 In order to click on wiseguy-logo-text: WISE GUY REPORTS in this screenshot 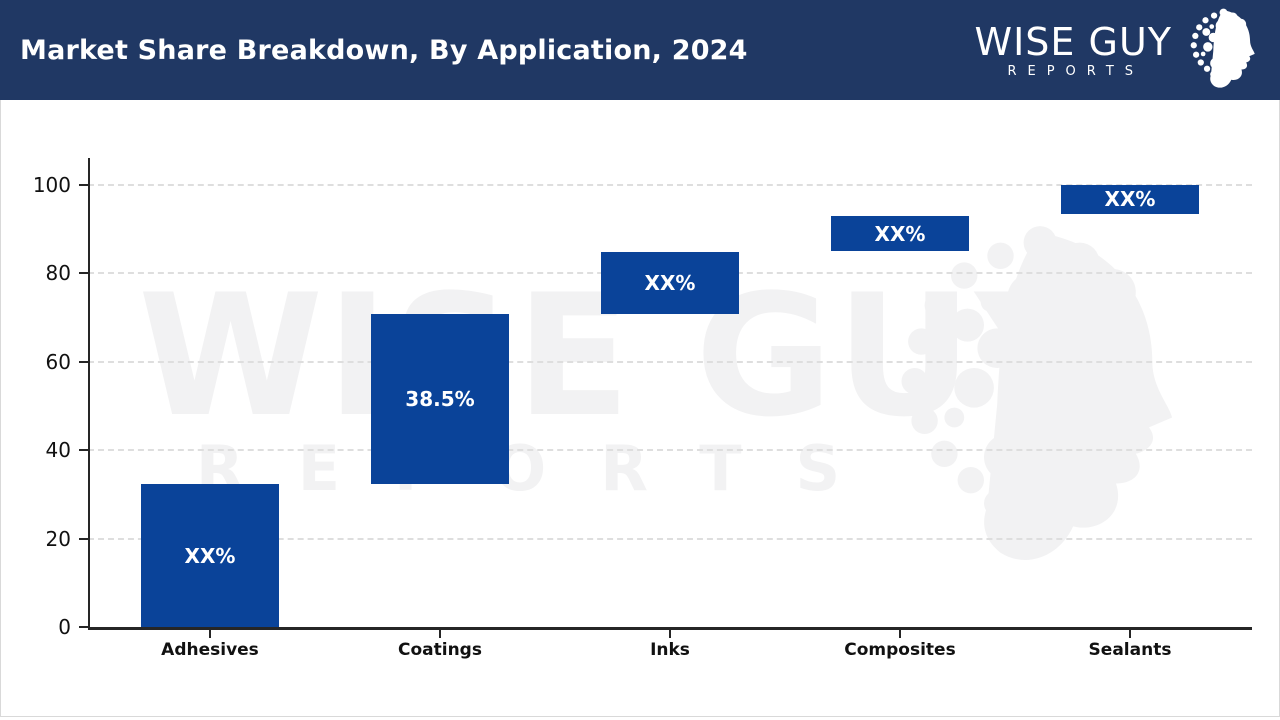, I will do `click(1073, 50)`.